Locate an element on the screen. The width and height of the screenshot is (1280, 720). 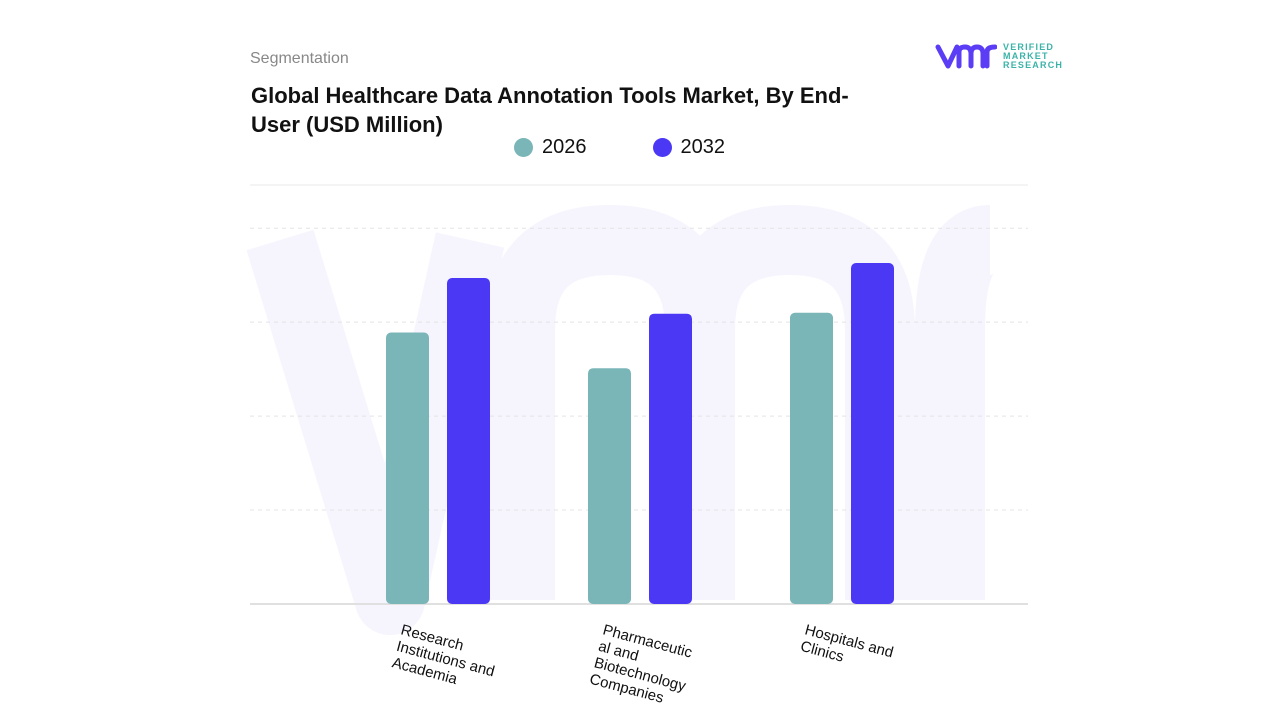
x-tick-label: Hospitals andClinics is located at coordinates (847, 649).